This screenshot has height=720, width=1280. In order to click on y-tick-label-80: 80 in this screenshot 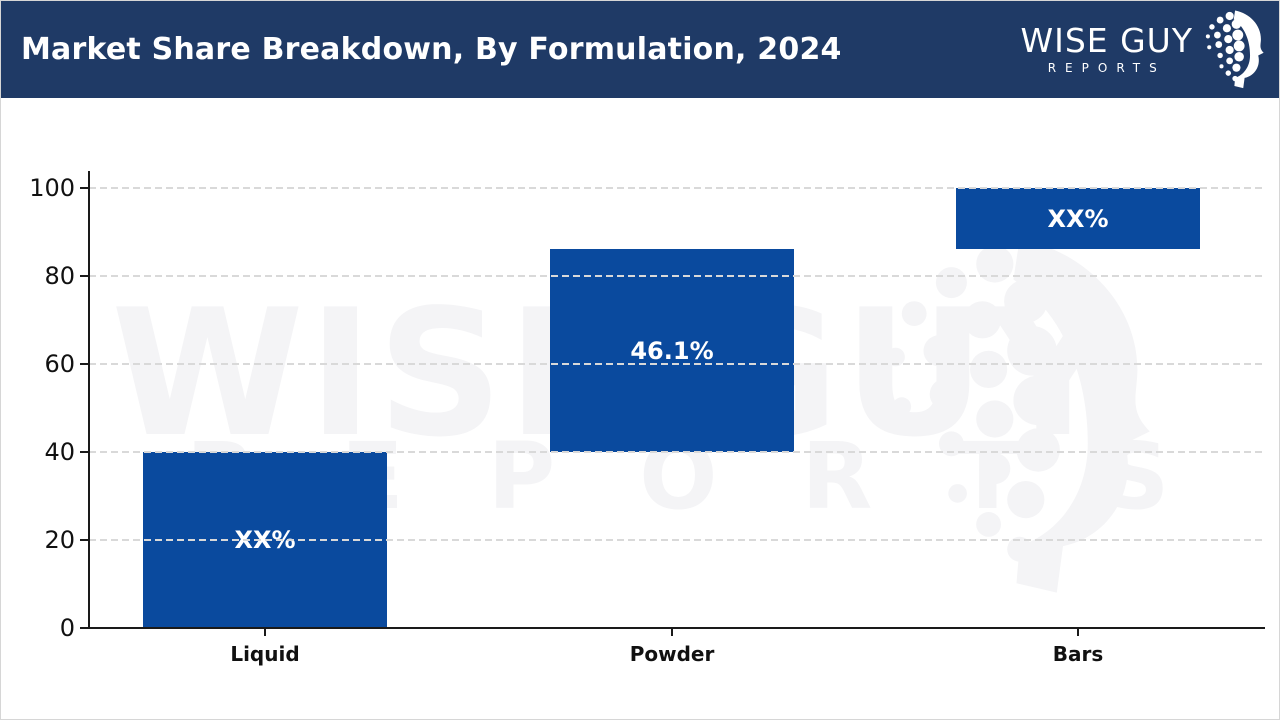, I will do `click(59, 276)`.